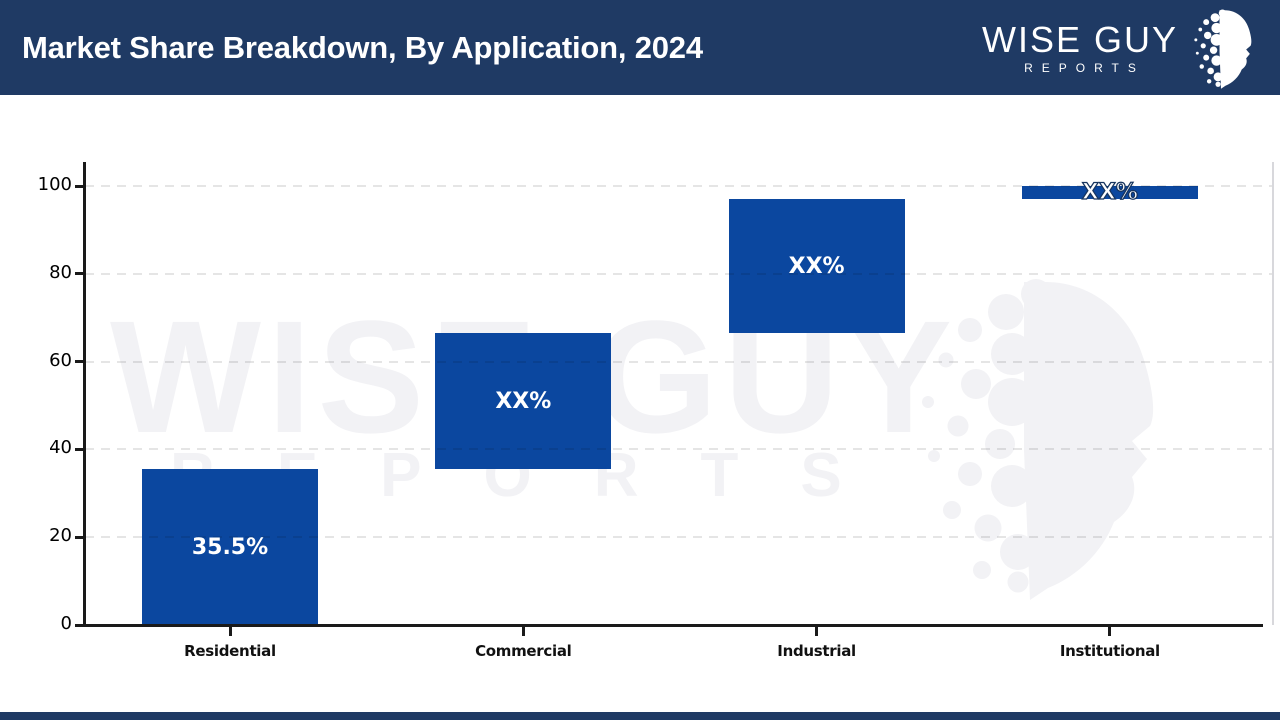  I want to click on y-tick-label: 0, so click(66, 623).